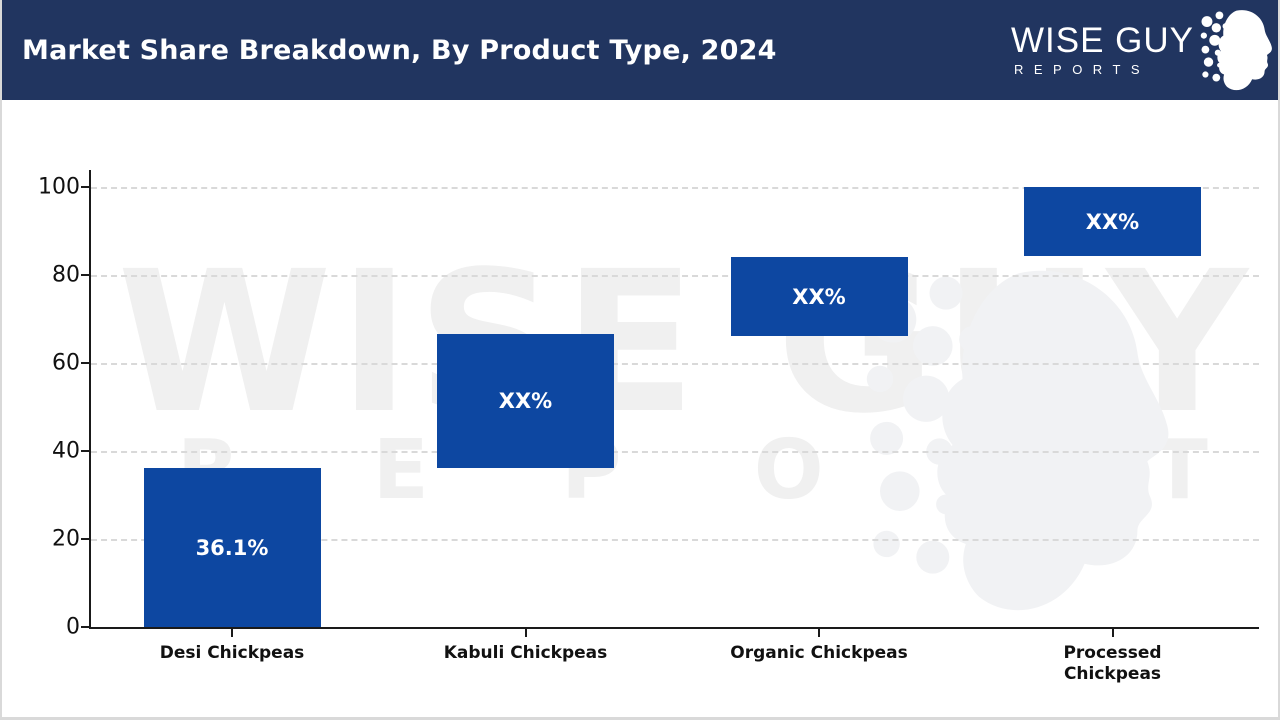 The width and height of the screenshot is (1280, 720). Describe the element at coordinates (66, 539) in the screenshot. I see `y-tick-label: 20` at that location.